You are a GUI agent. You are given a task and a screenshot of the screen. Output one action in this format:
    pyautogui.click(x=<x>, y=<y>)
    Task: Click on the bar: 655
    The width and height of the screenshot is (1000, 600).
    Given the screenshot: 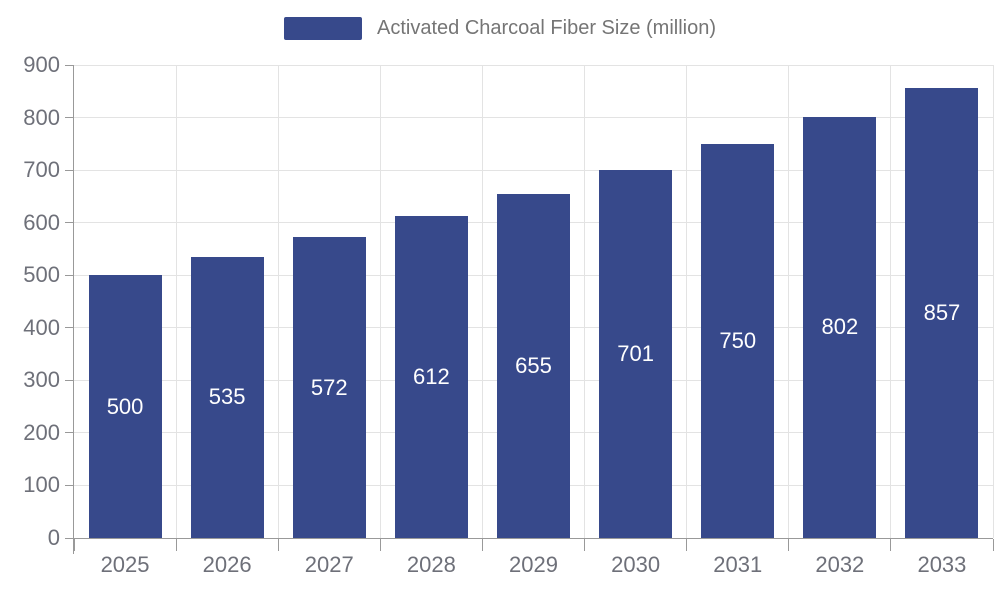 What is the action you would take?
    pyautogui.click(x=533, y=365)
    